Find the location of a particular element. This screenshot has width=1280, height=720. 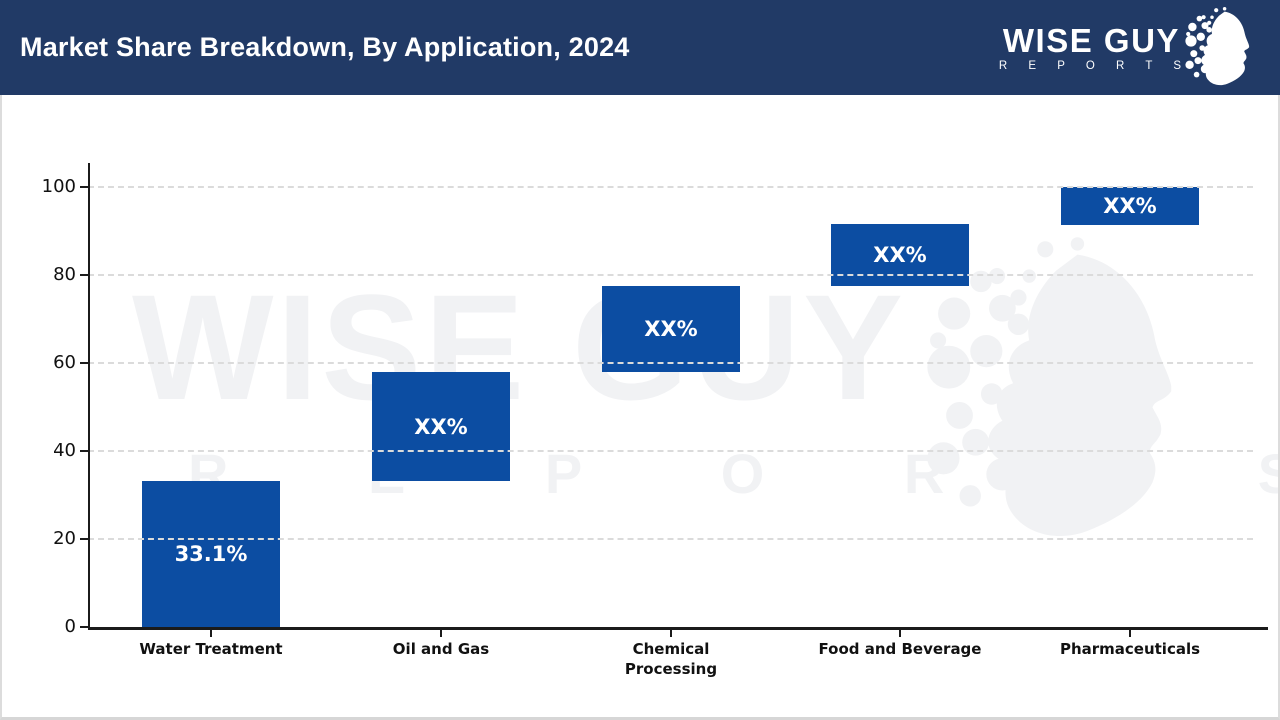

x-tick-mark-chemical-processing is located at coordinates (671, 633).